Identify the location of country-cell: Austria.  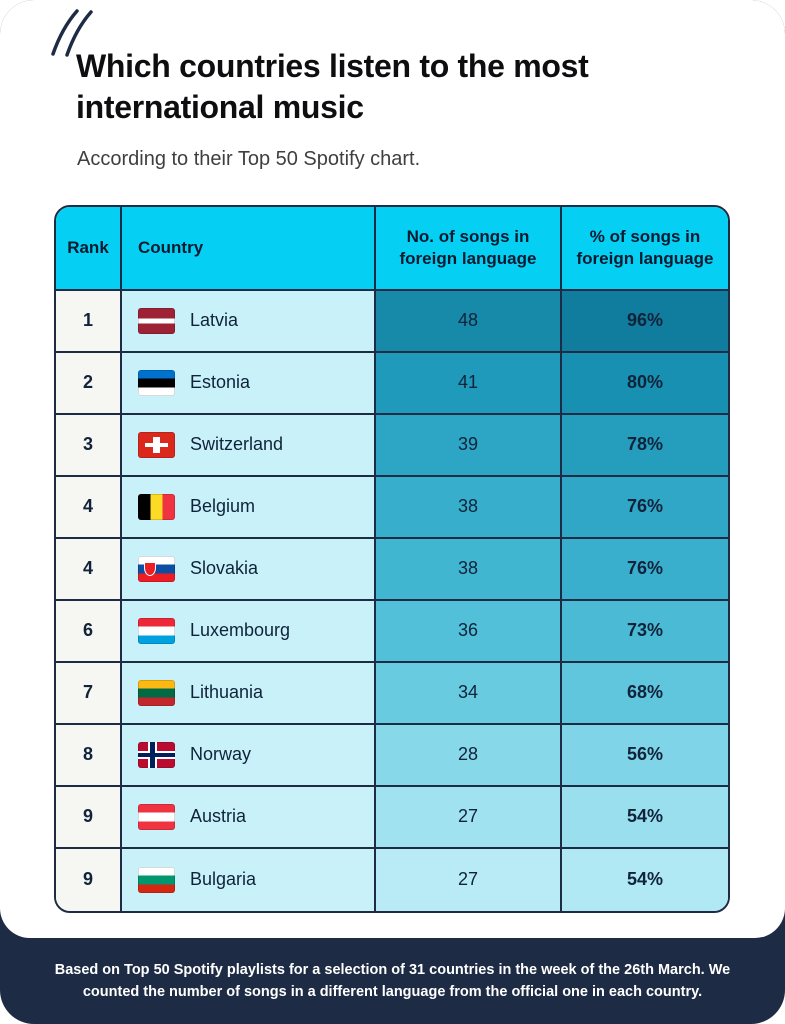
(249, 817).